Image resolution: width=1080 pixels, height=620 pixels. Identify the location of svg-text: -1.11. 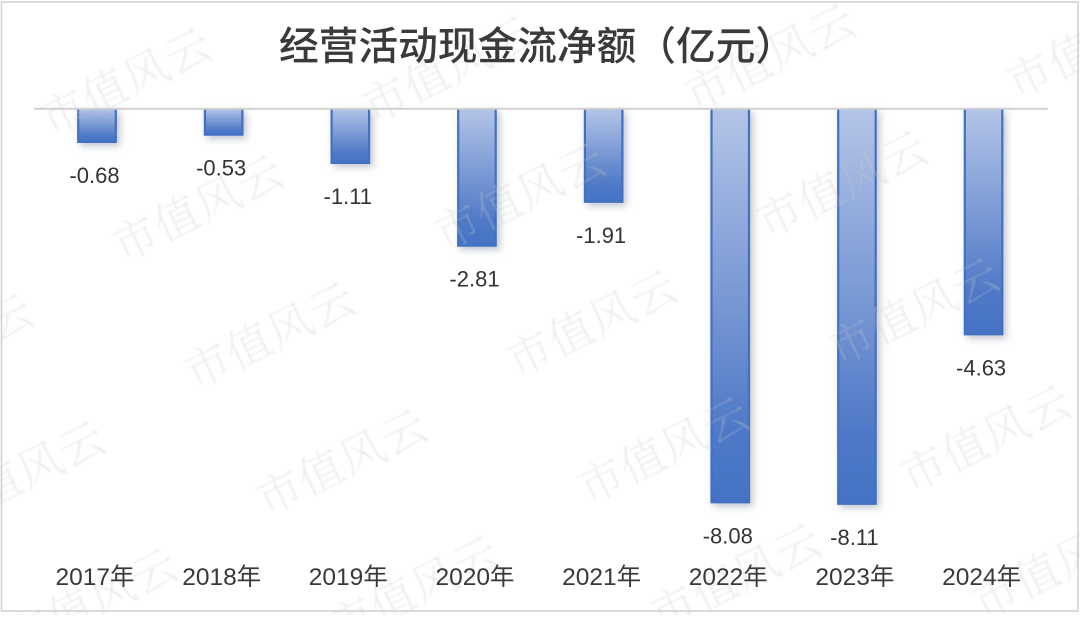
(348, 196).